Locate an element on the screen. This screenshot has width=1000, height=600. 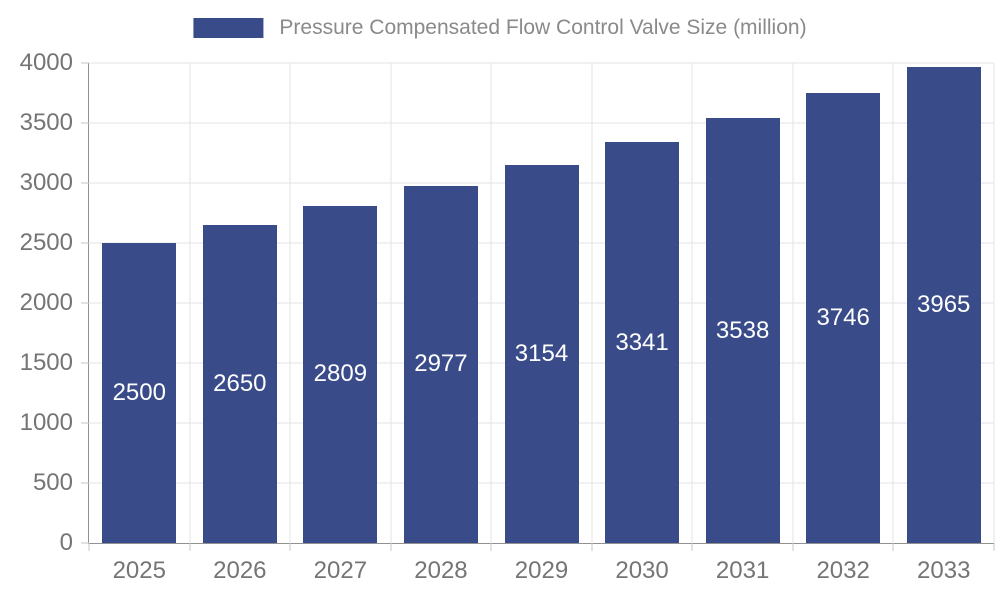
x-axis-label: 2029 is located at coordinates (541, 570).